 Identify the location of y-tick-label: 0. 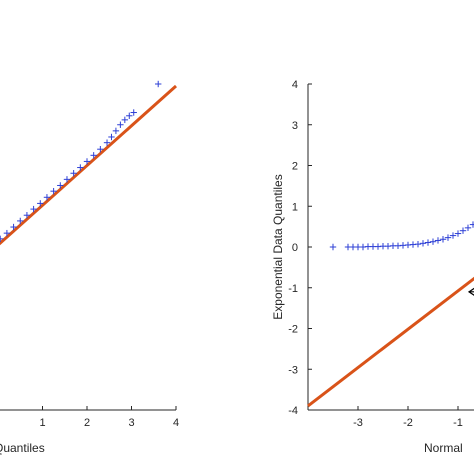
(295, 248).